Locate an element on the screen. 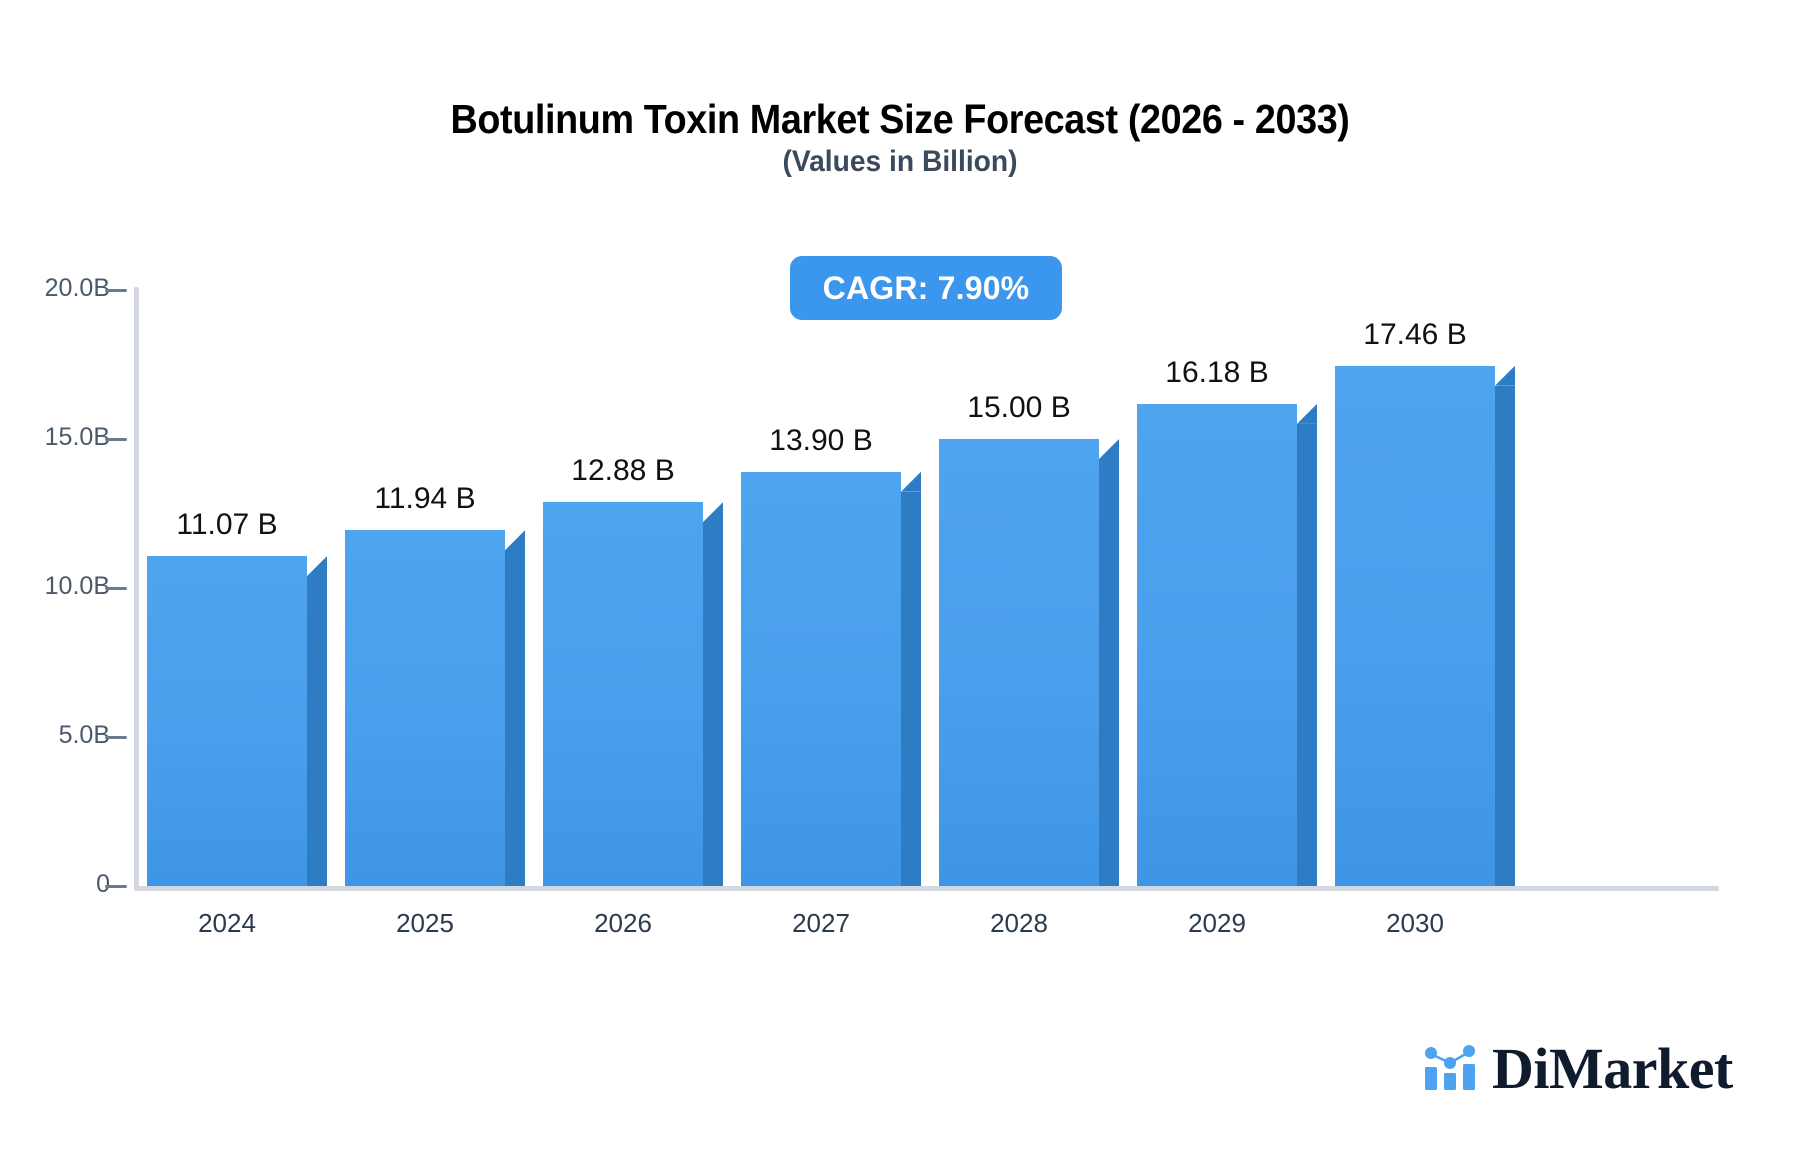 The height and width of the screenshot is (1156, 1800). x-axis-line is located at coordinates (926, 888).